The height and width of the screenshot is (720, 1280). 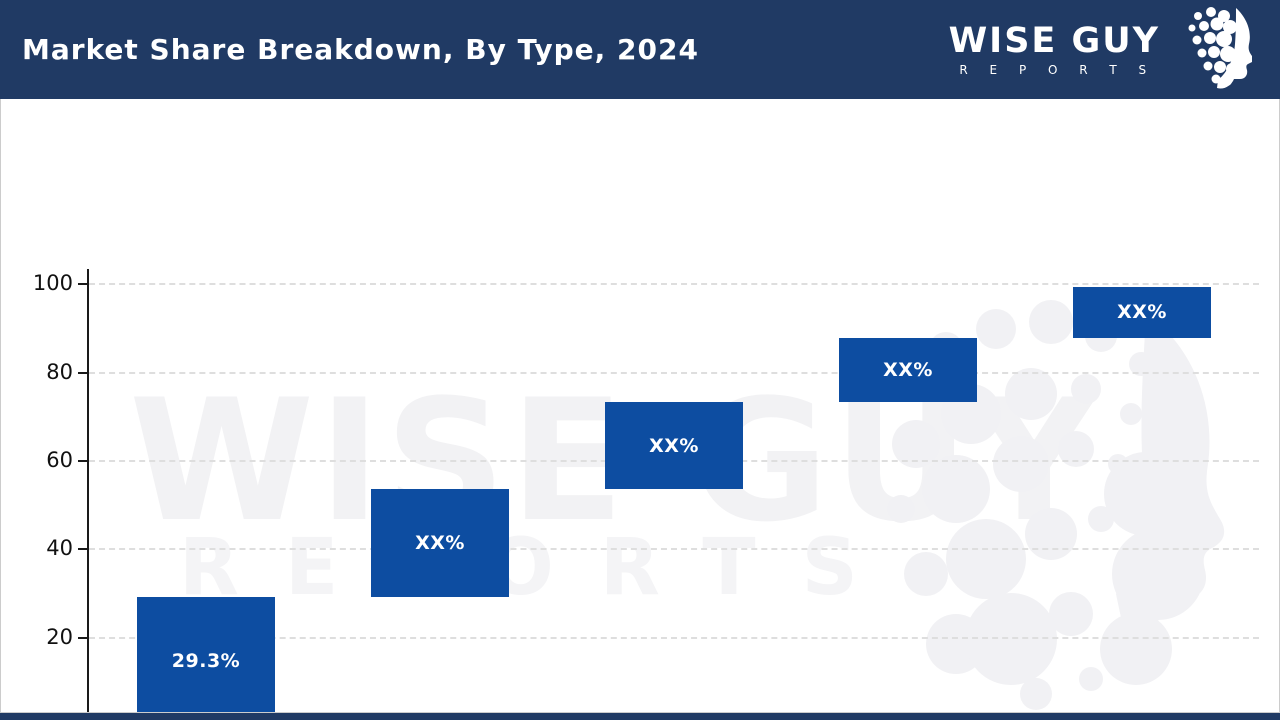 I want to click on y-tick-label: 100, so click(x=52, y=283).